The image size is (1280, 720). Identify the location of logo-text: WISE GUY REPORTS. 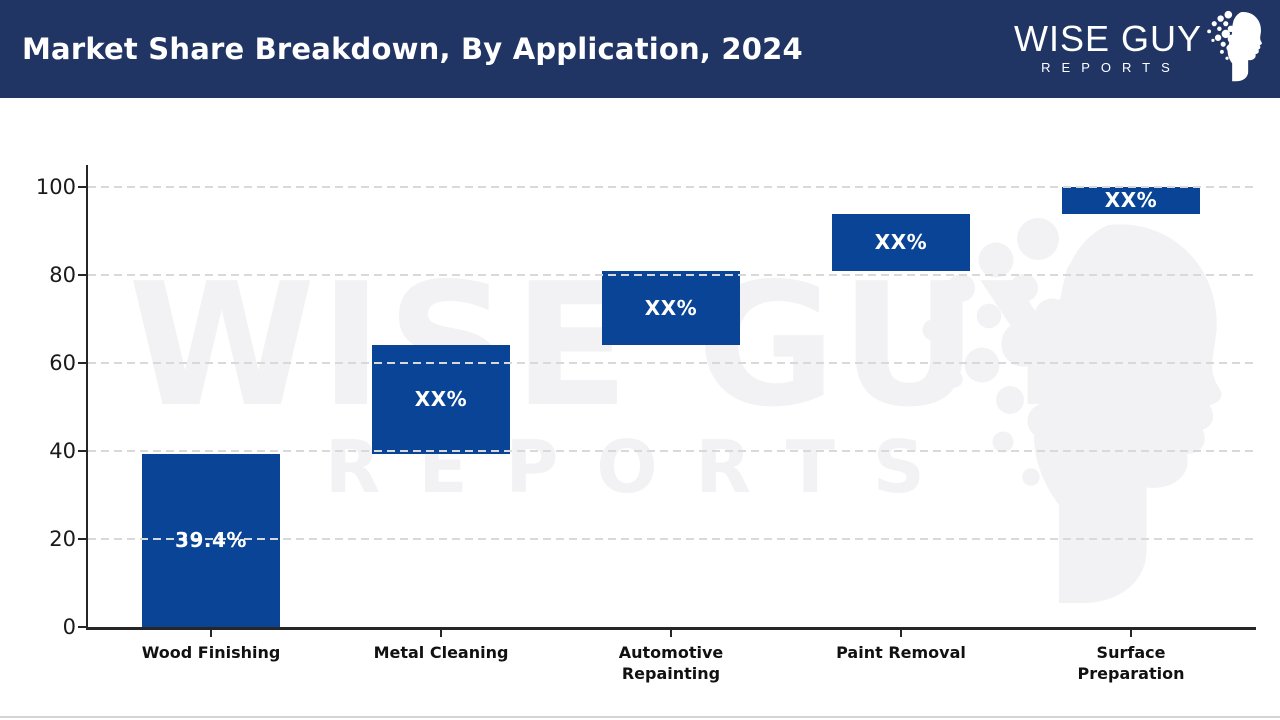
(1107, 47).